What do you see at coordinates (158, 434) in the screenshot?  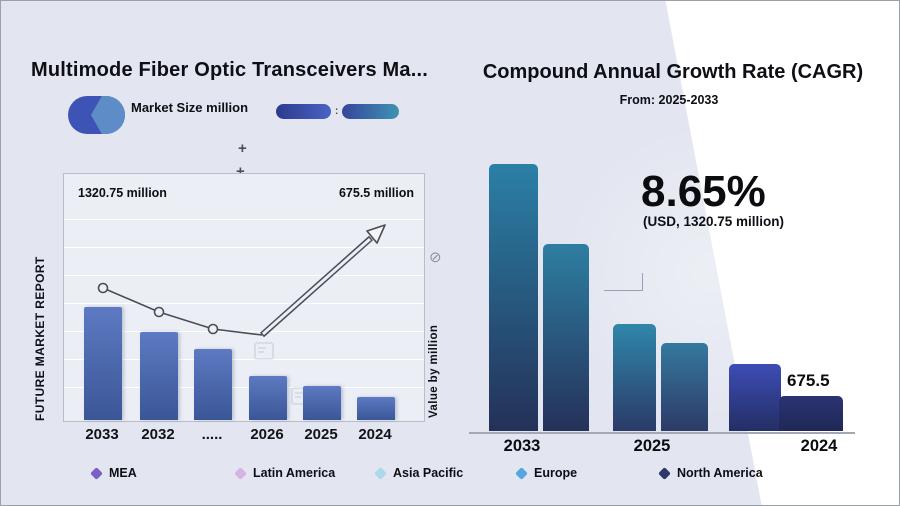 I see `x-tick-2032: 2032` at bounding box center [158, 434].